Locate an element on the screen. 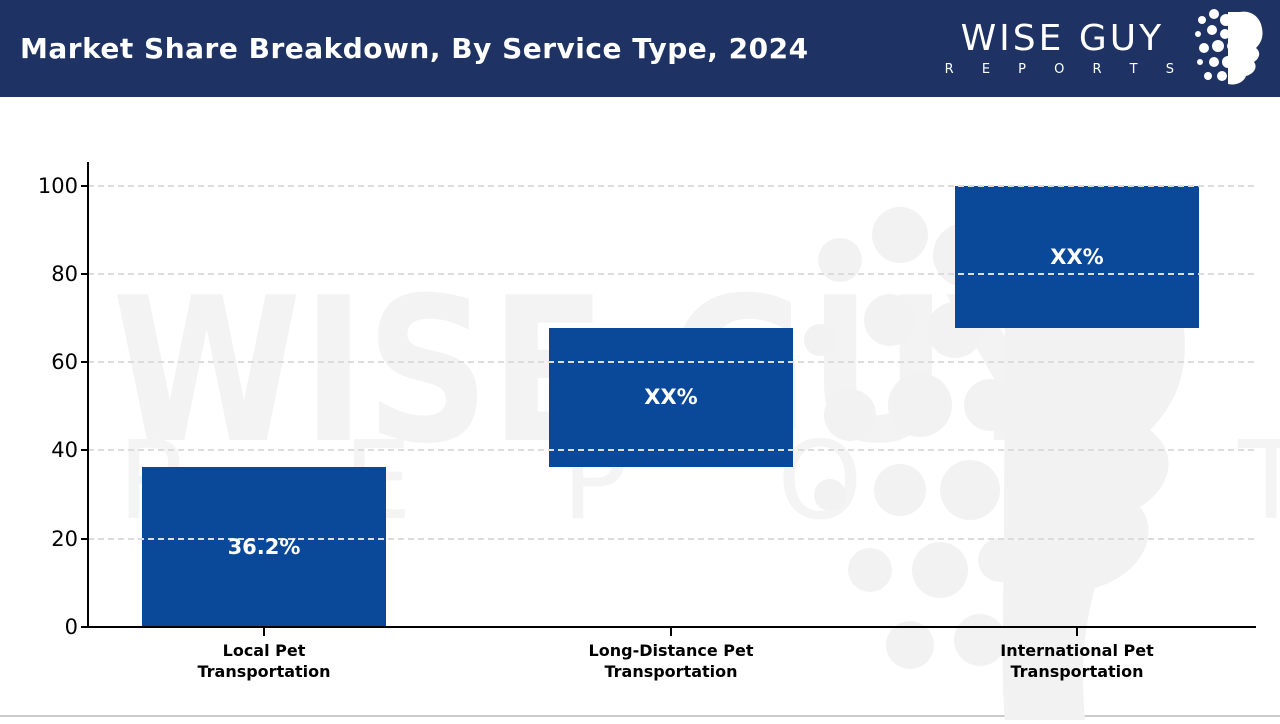  wiseguy-logo-text: WISE GUY R E P O R T S is located at coordinates (1062, 47).